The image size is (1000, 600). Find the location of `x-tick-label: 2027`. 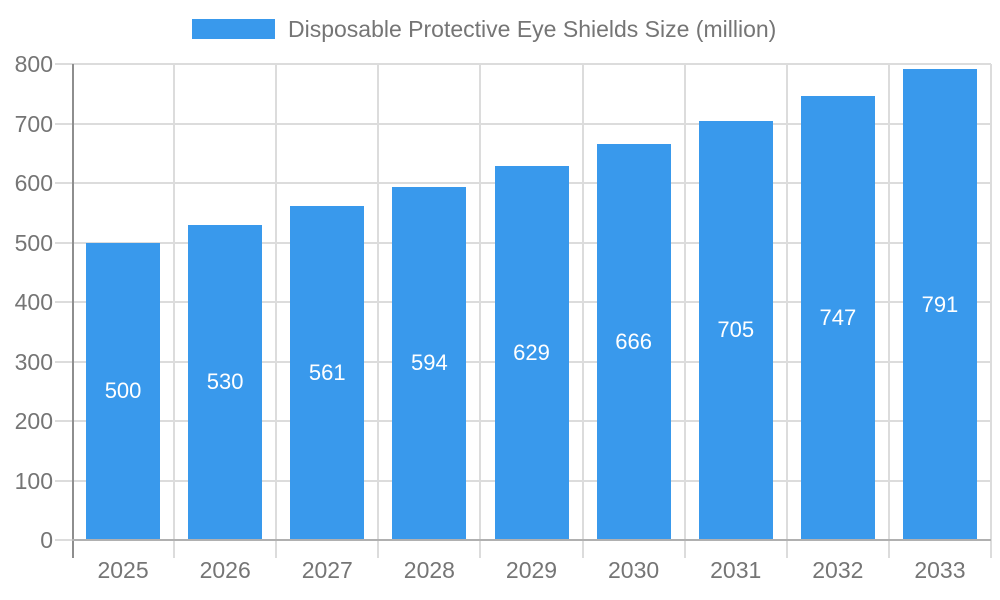

x-tick-label: 2027 is located at coordinates (327, 570).